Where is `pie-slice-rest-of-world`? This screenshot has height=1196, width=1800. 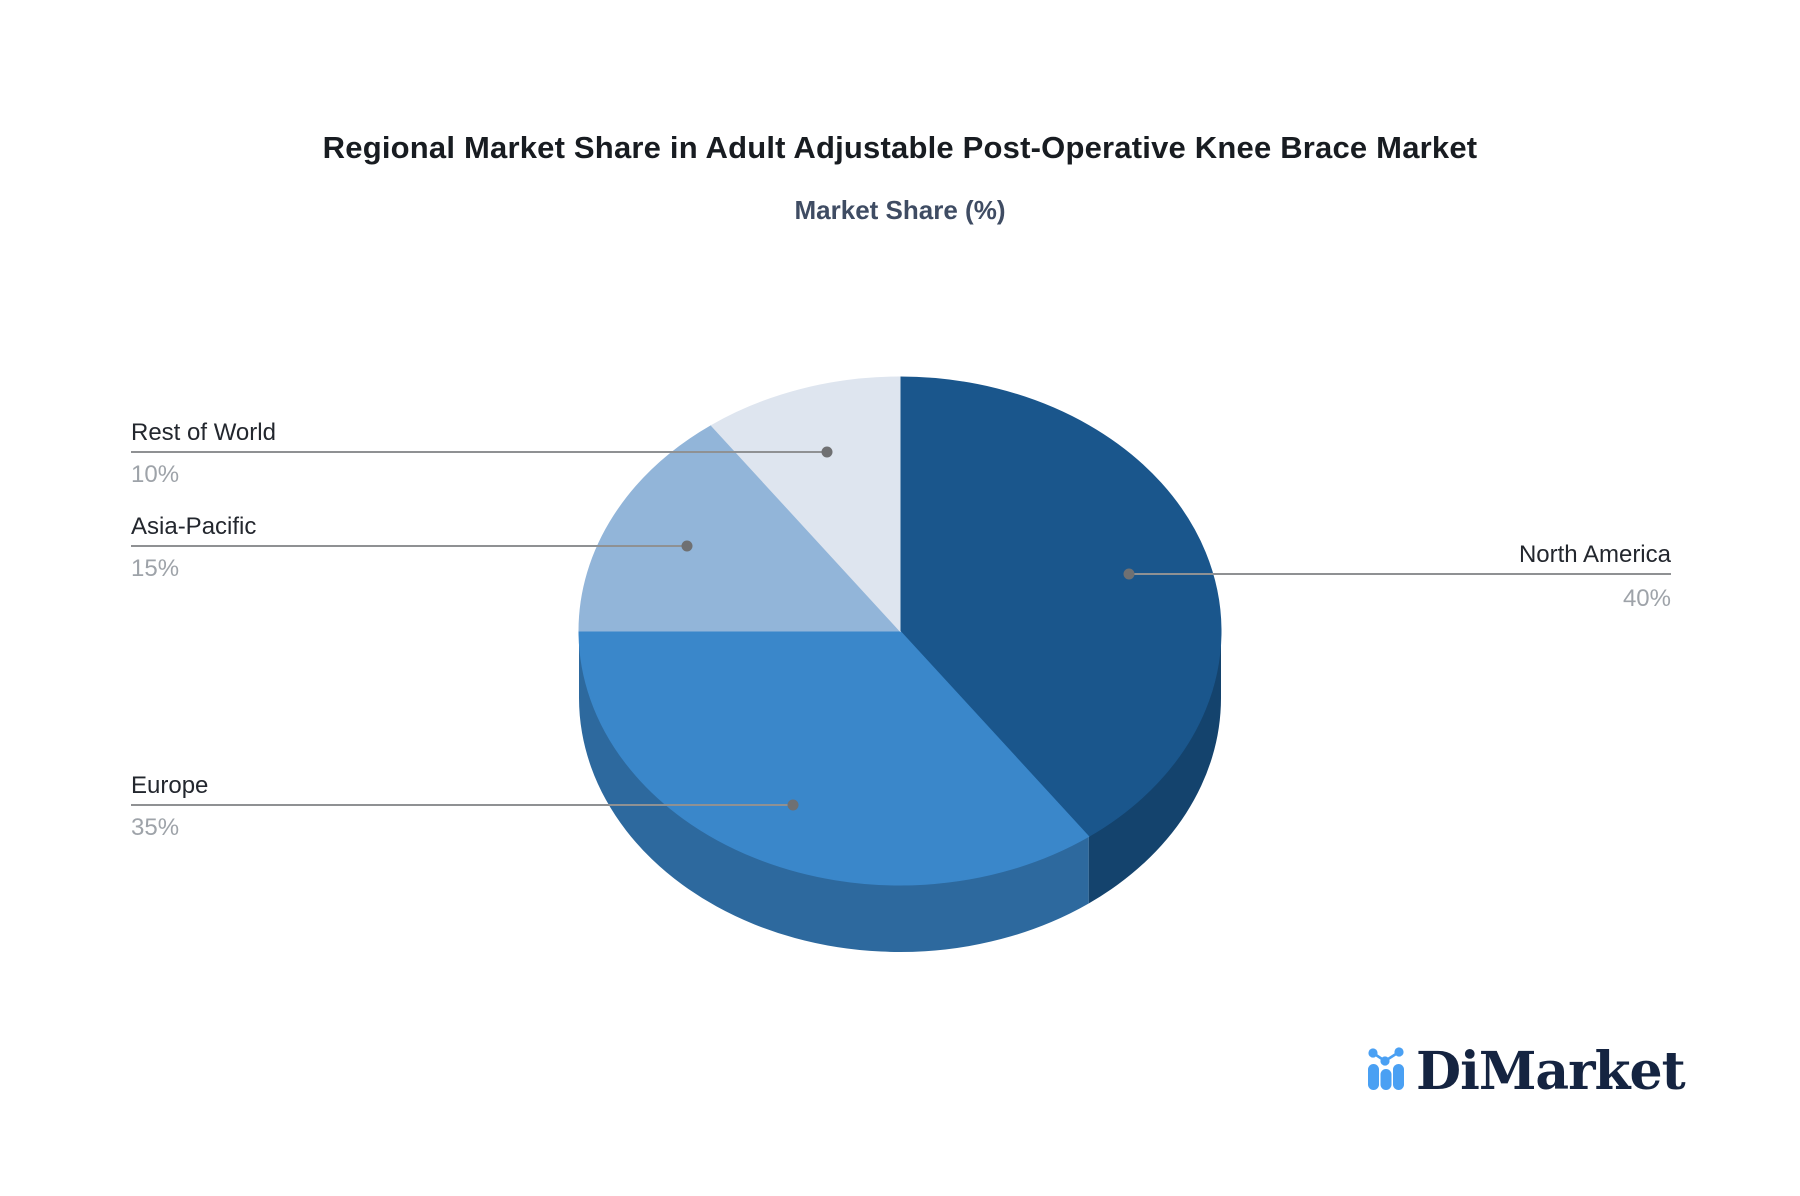 pie-slice-rest-of-world is located at coordinates (805, 504).